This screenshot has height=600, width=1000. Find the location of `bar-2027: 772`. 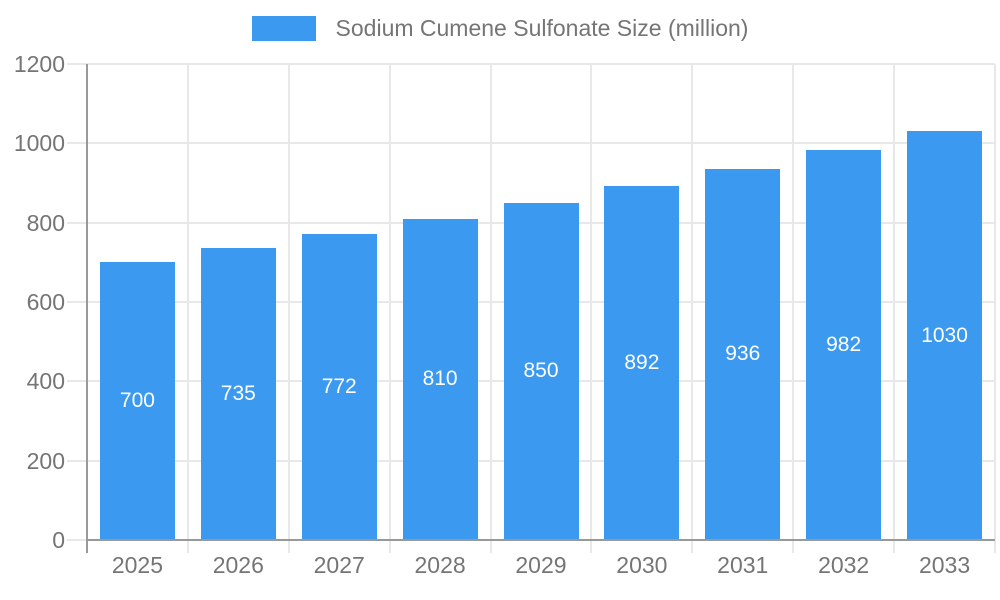

bar-2027: 772 is located at coordinates (339, 386).